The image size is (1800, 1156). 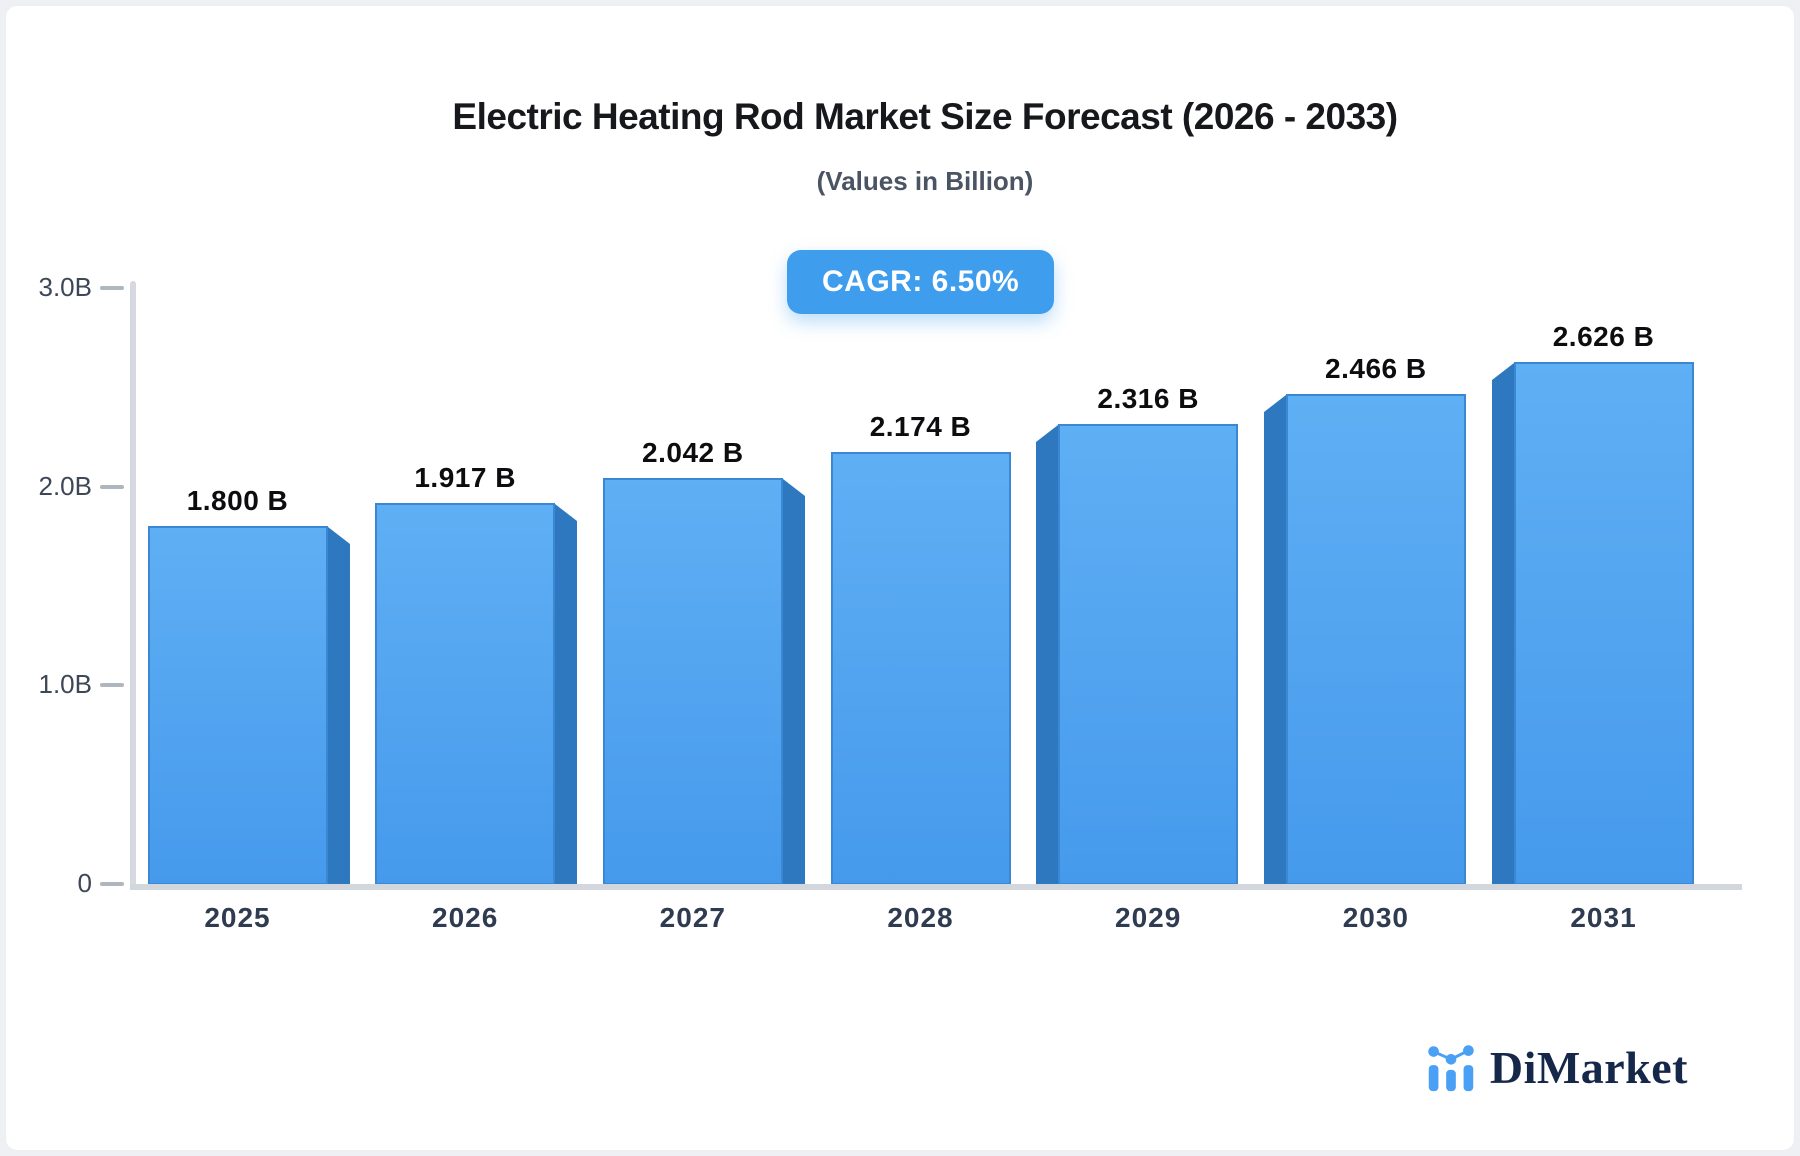 What do you see at coordinates (920, 426) in the screenshot?
I see `bar-value-label-2028: 2.174 B` at bounding box center [920, 426].